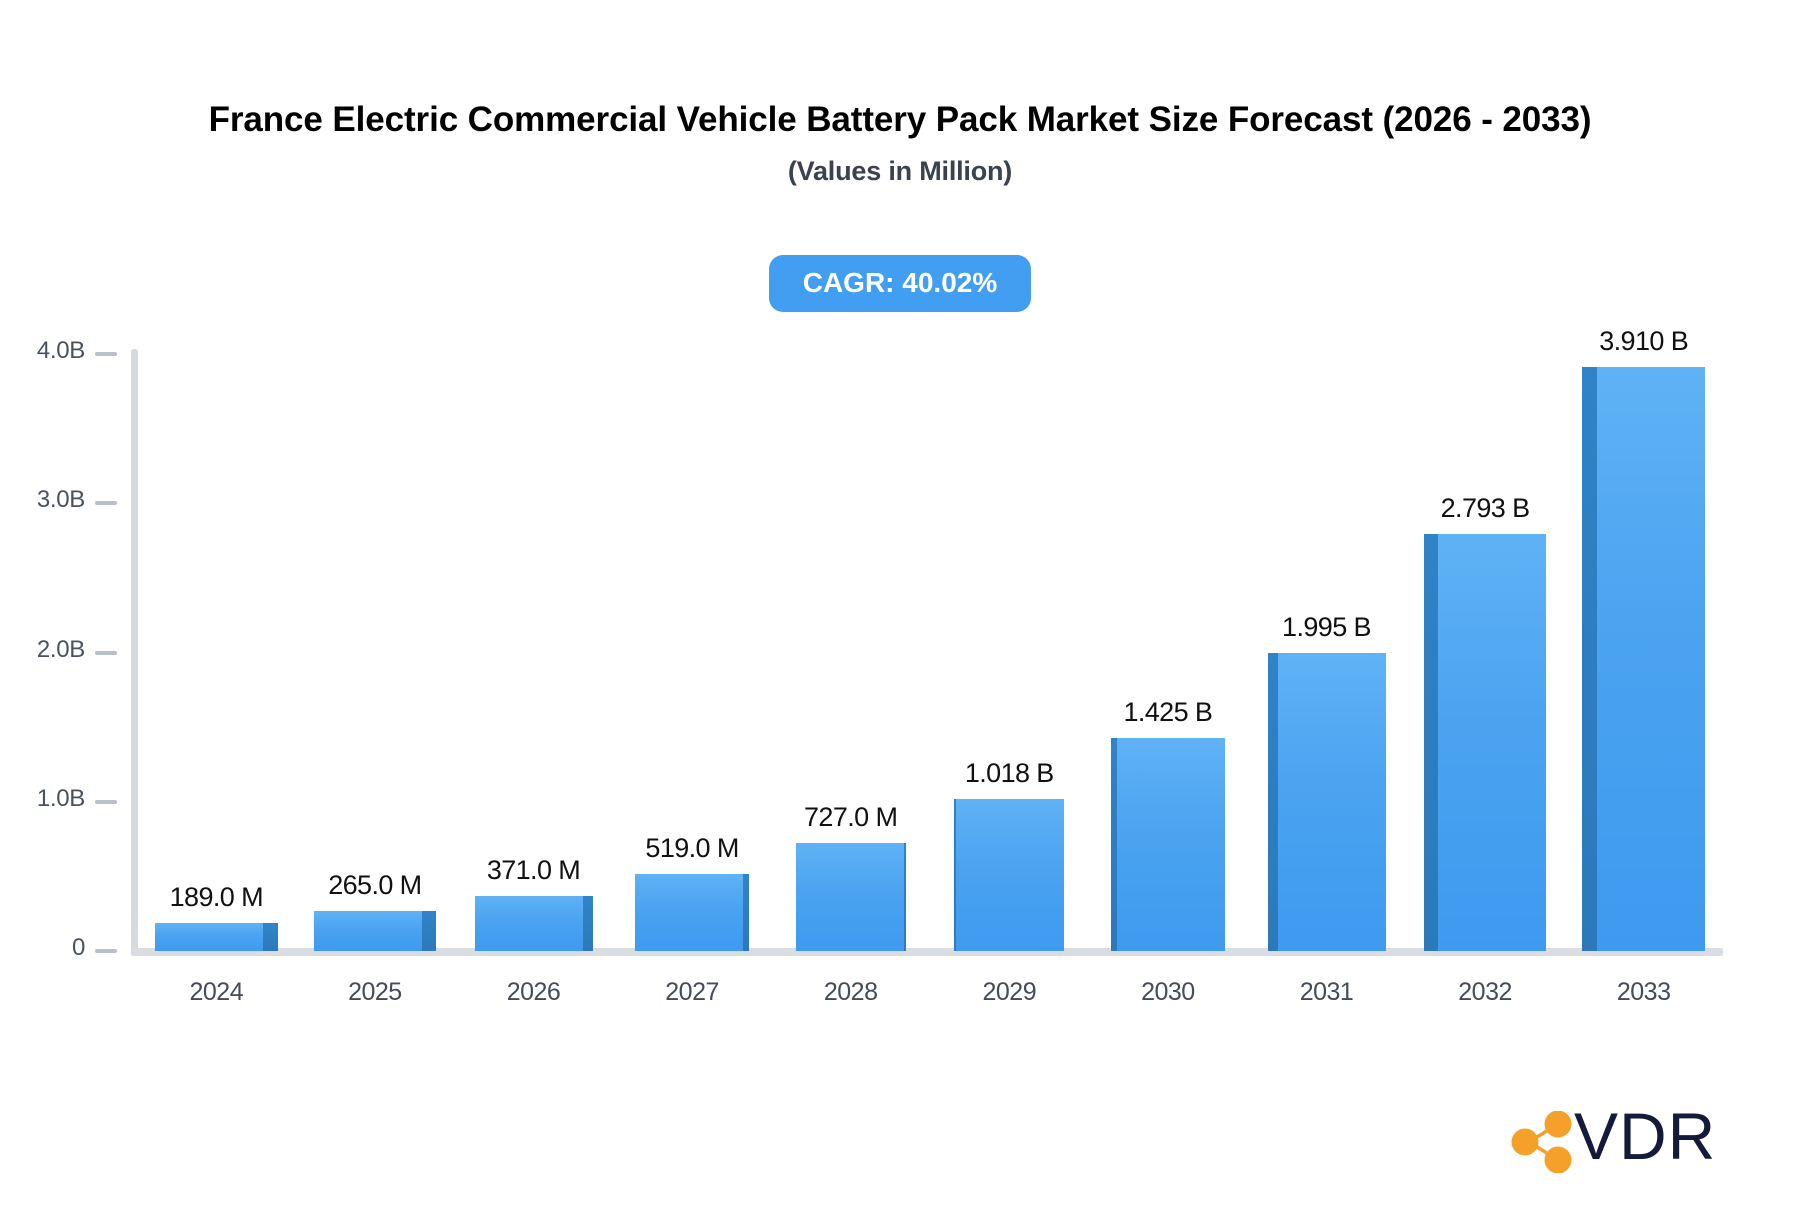 The width and height of the screenshot is (1800, 1212). I want to click on y-axis-tick-label: 4.0B, so click(60, 350).